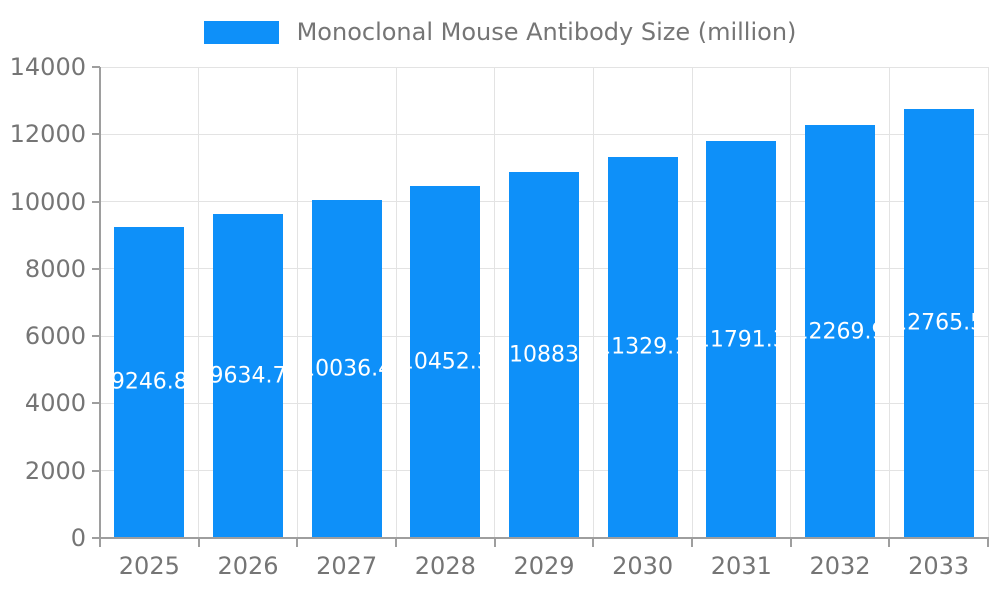 The height and width of the screenshot is (600, 1000). I want to click on bar-2032: 12269.9, so click(840, 331).